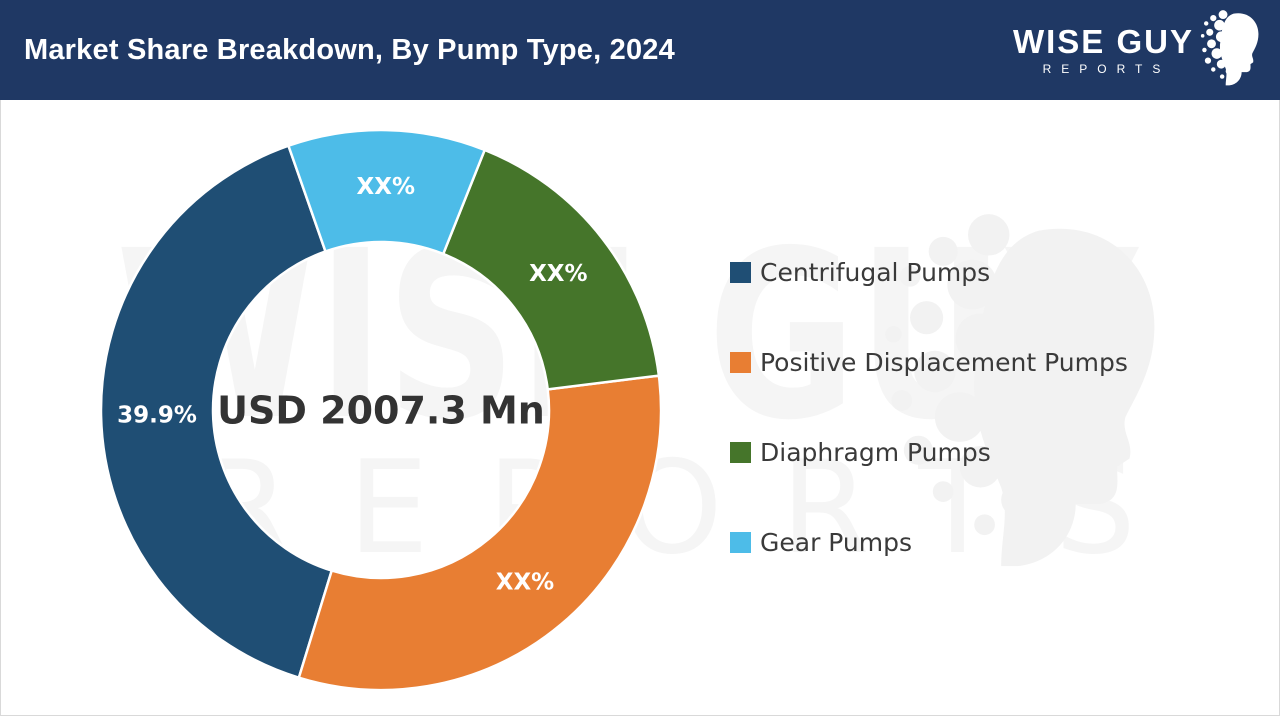  What do you see at coordinates (216, 411) in the screenshot?
I see `donut-segment-centrifugal-pumps` at bounding box center [216, 411].